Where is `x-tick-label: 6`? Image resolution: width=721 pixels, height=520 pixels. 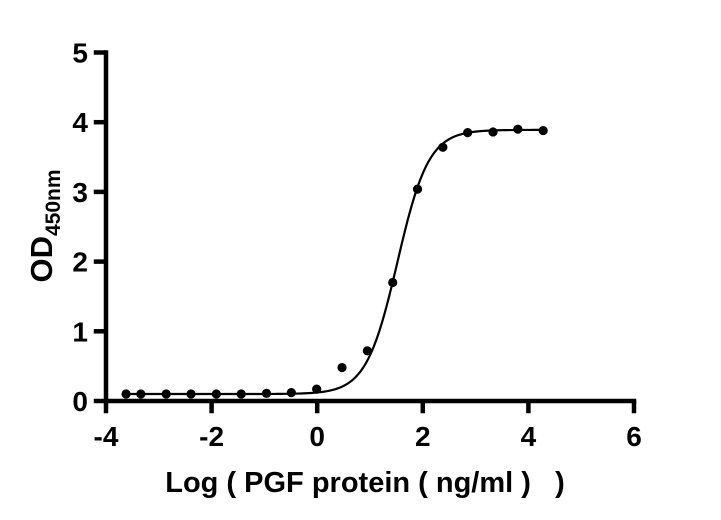 x-tick-label: 6 is located at coordinates (634, 436).